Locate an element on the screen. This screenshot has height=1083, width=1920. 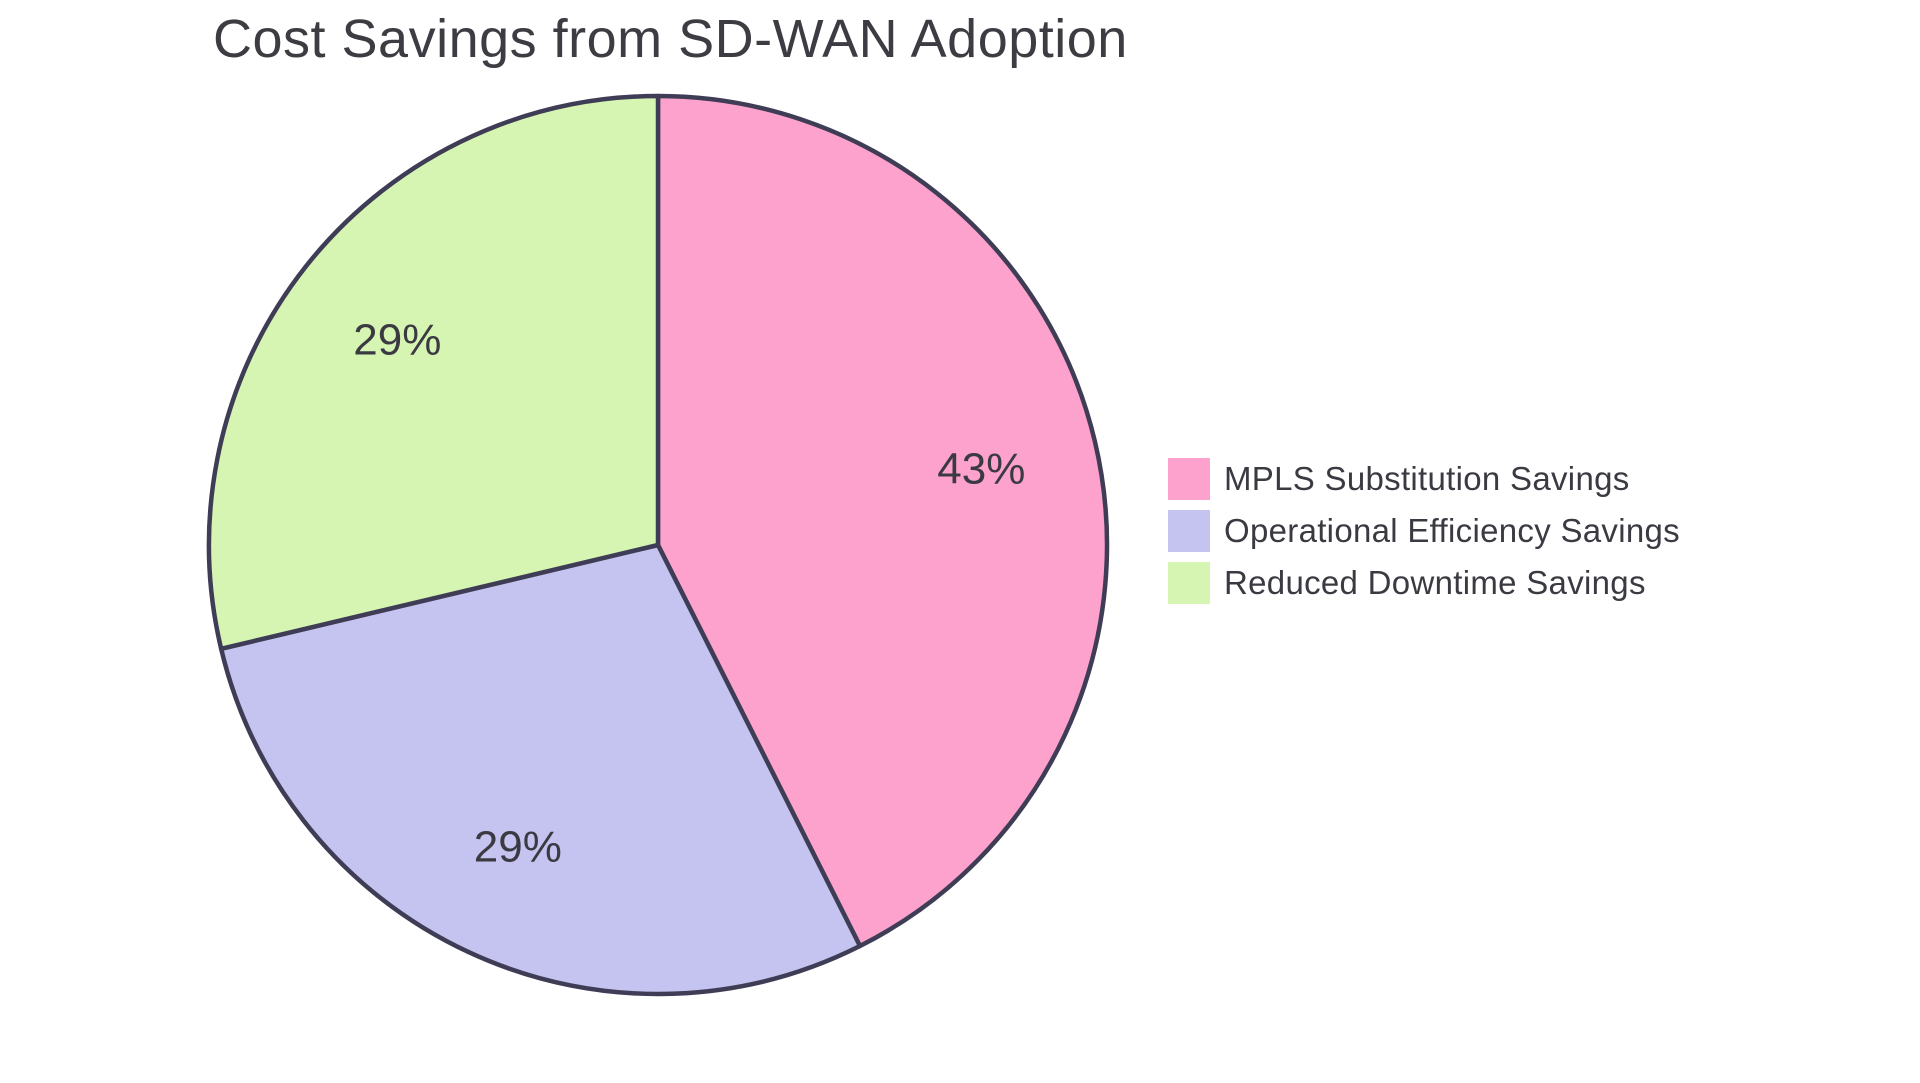
legend-swatch-operational-efficiency-savings is located at coordinates (1189, 531).